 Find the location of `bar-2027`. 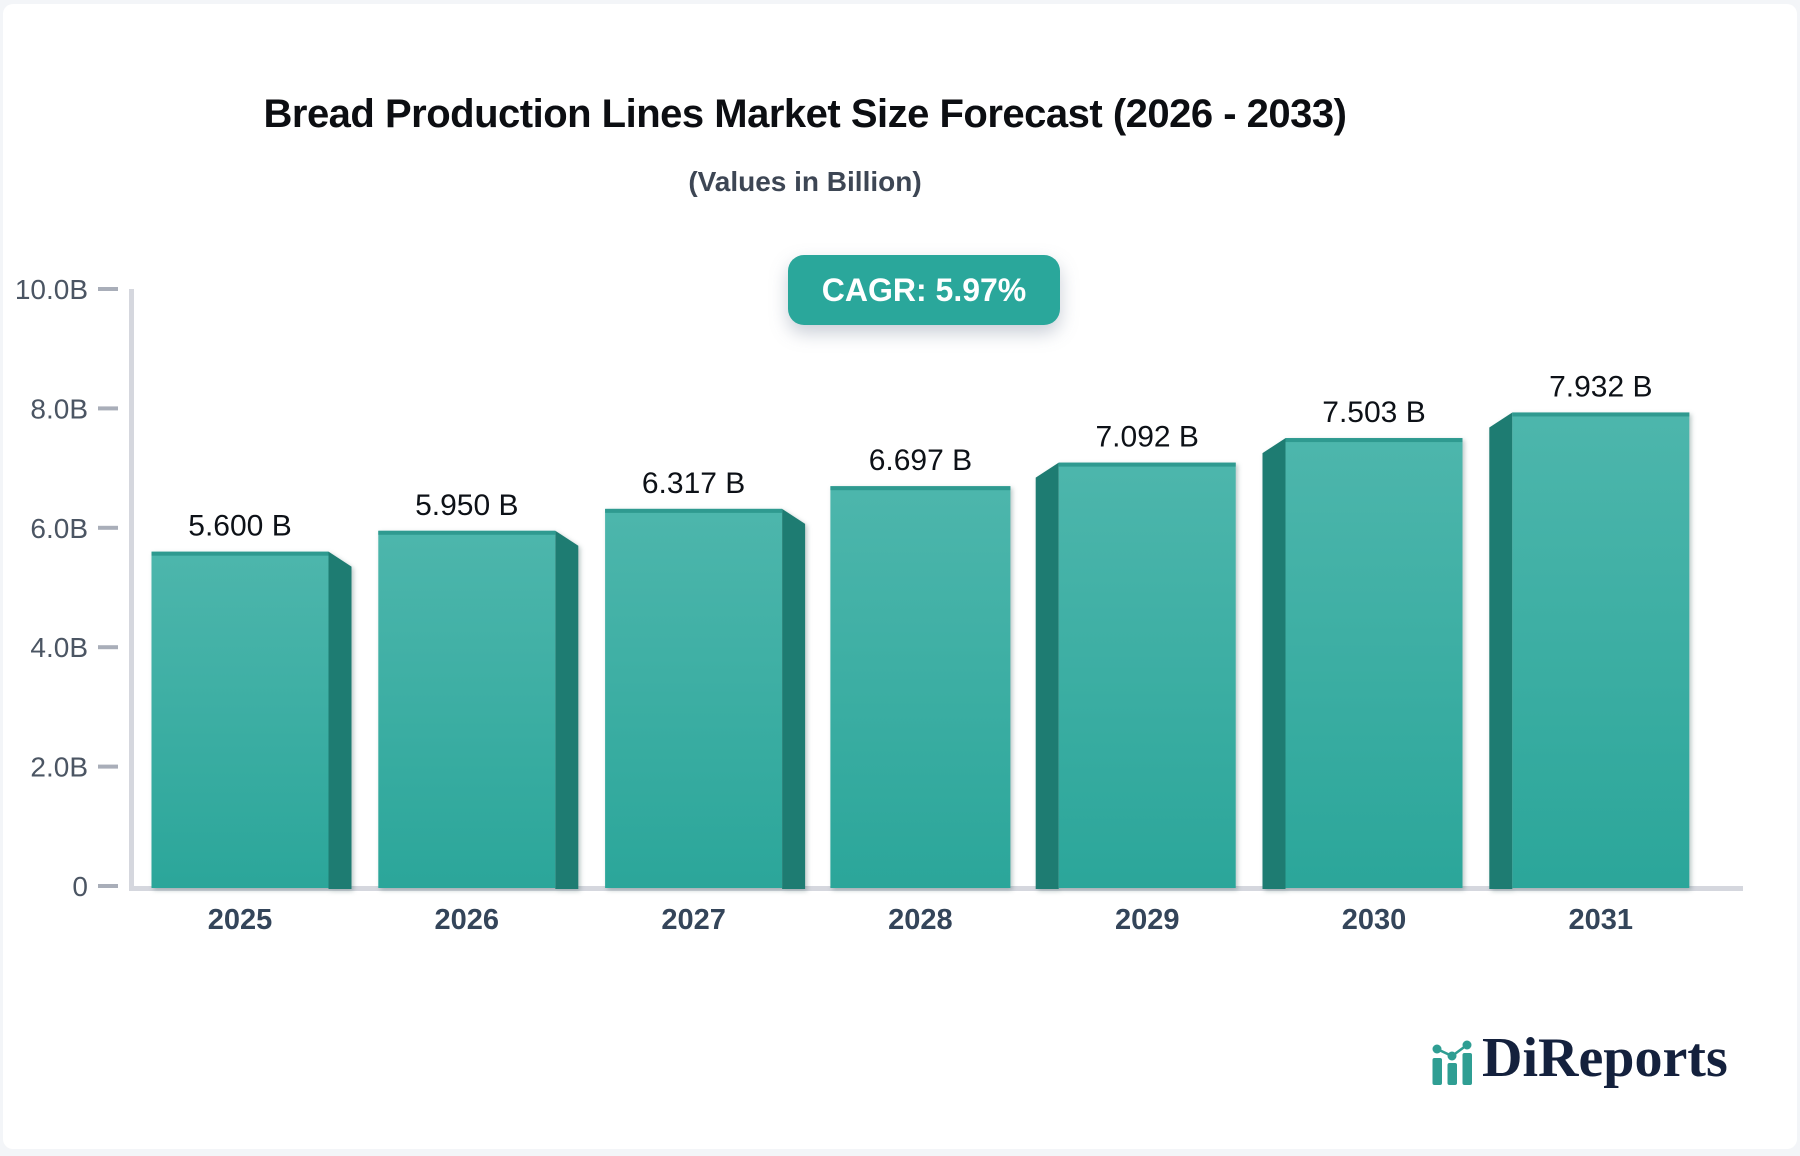

bar-2027 is located at coordinates (705, 698).